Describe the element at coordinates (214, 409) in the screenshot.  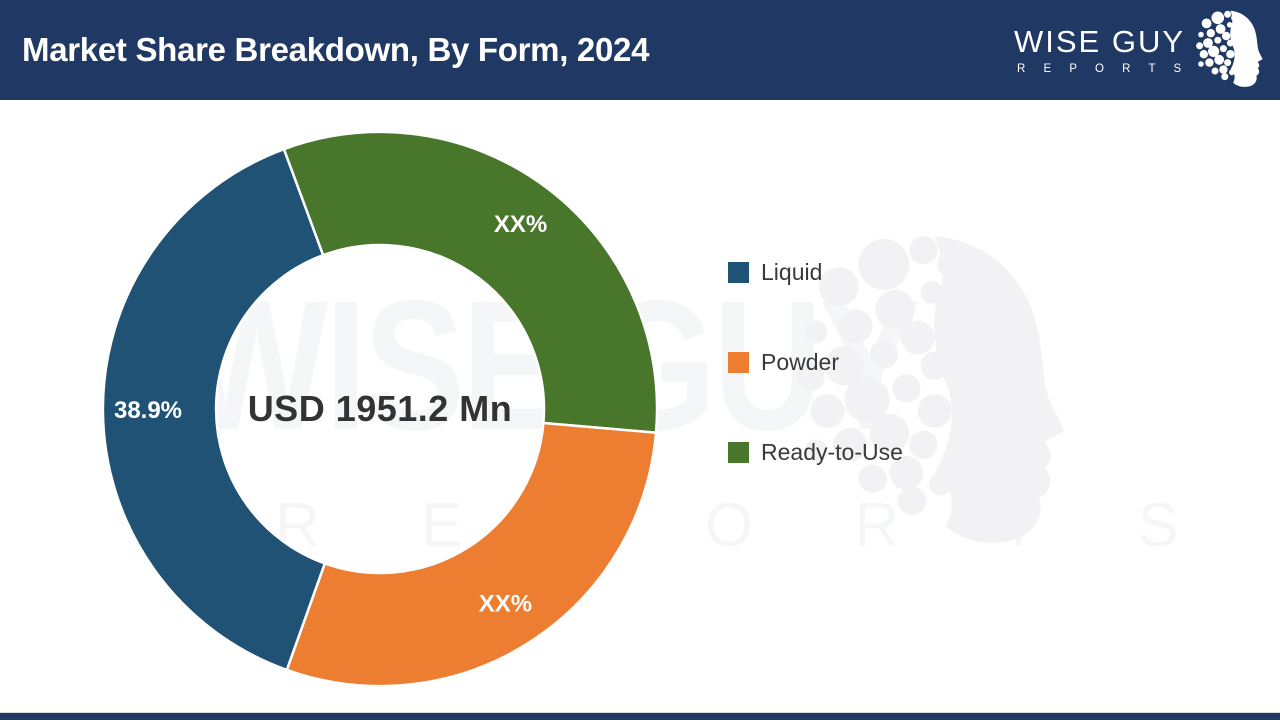
I see `donut-segment-liquid` at that location.